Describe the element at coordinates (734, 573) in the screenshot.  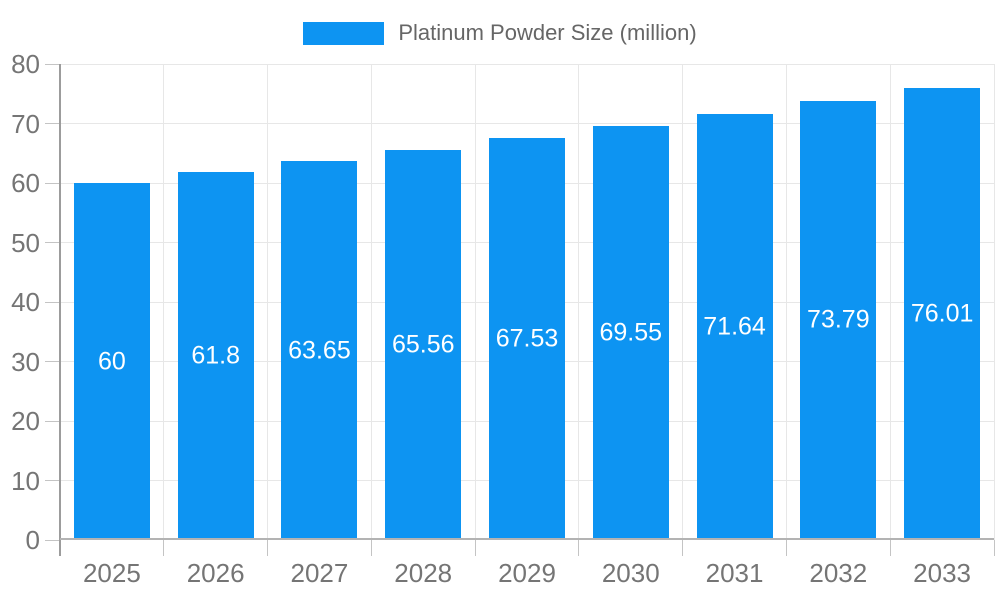
I see `x-axis-tick-label: 2031` at that location.